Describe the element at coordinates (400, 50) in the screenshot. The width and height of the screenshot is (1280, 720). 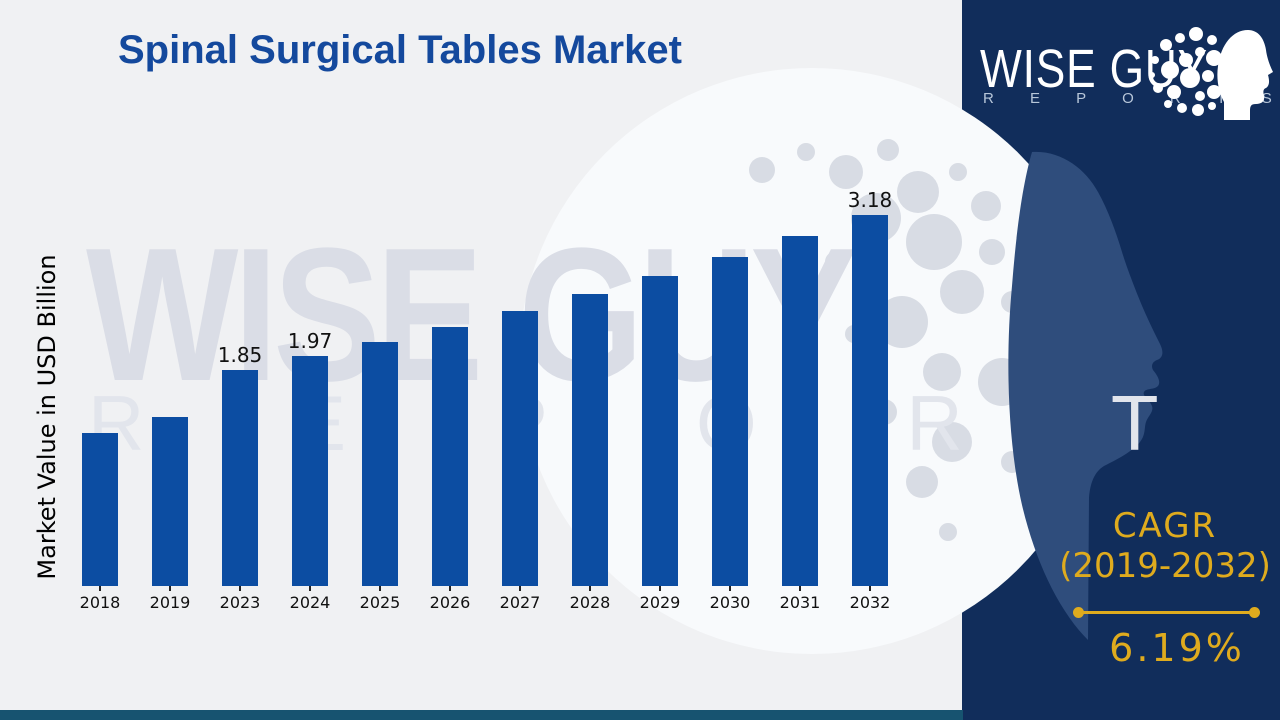
I see `chart-title: Spinal Surgical Tables Market` at that location.